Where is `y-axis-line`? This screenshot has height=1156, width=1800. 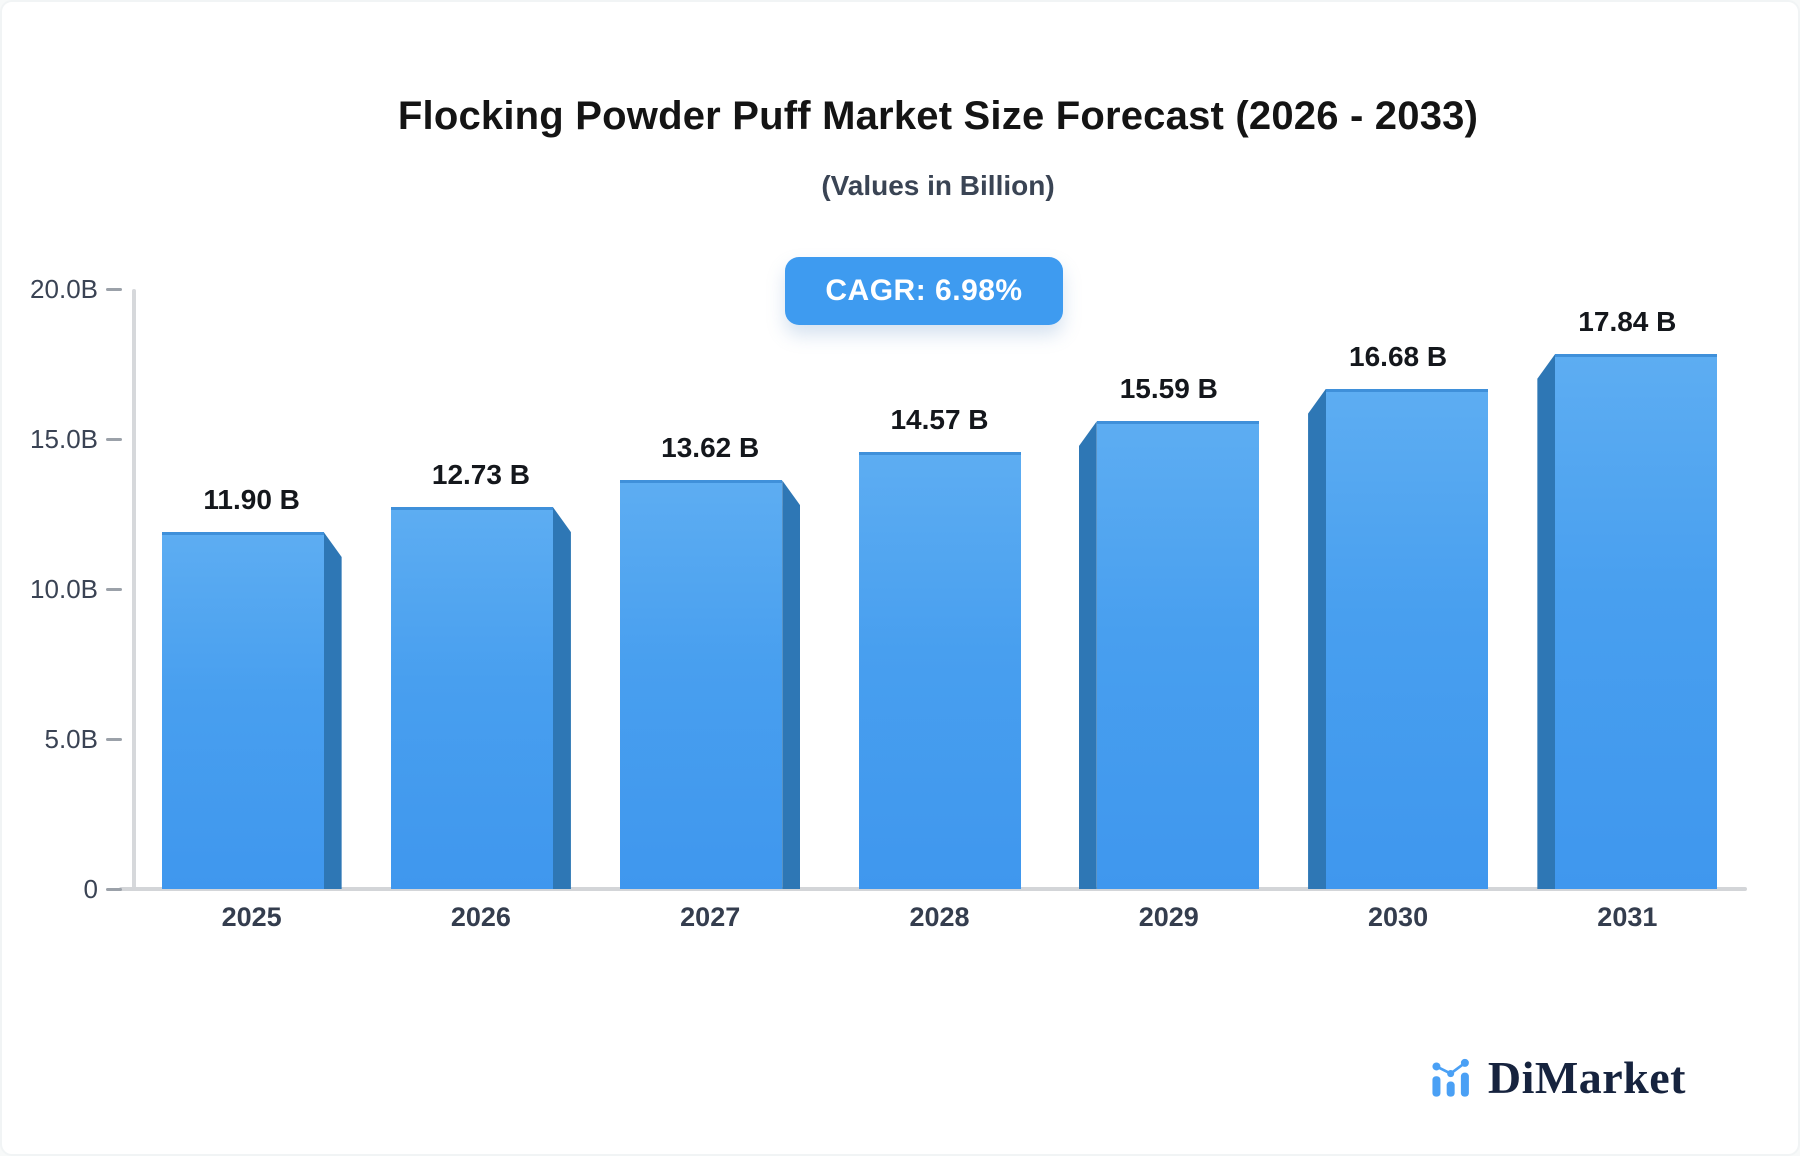
y-axis-line is located at coordinates (134, 589).